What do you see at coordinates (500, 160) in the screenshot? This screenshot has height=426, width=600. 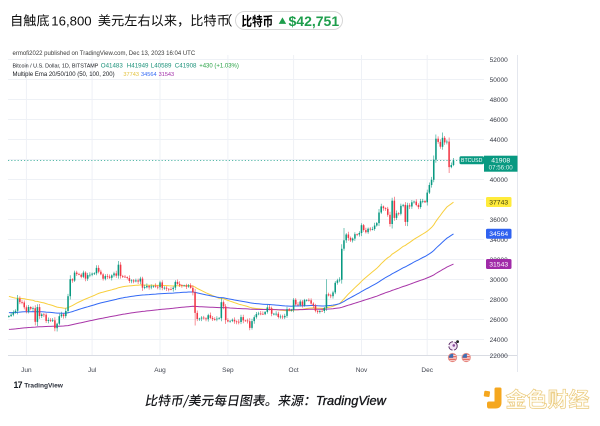 I see `svg-text: 41908` at bounding box center [500, 160].